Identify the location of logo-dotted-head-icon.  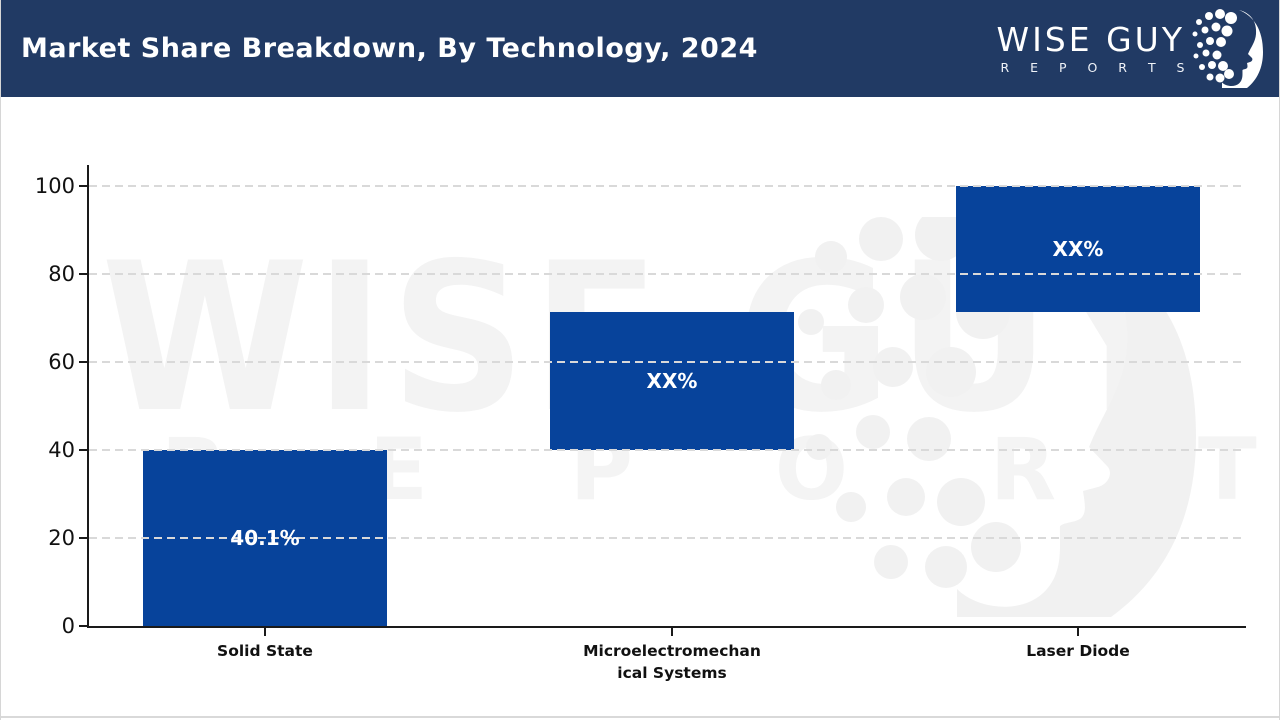
(1227, 48).